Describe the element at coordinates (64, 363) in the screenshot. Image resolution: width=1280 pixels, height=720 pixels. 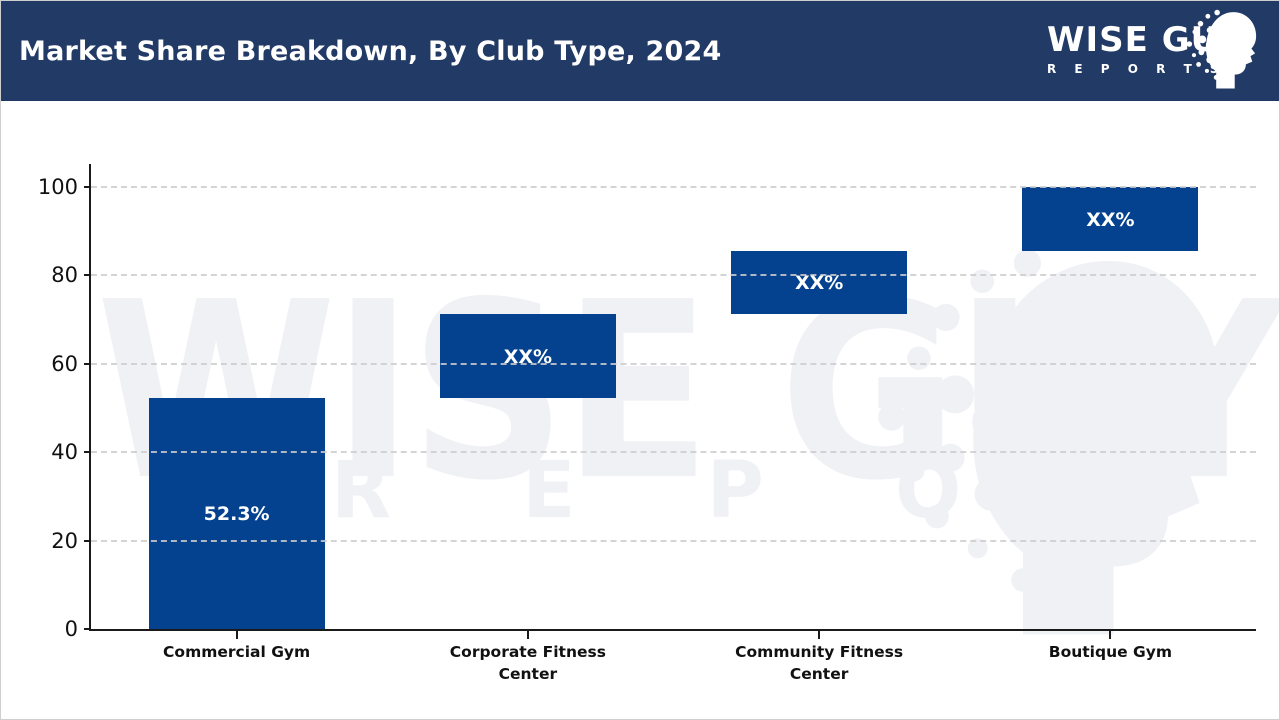
I see `y-tick-label: 60` at that location.